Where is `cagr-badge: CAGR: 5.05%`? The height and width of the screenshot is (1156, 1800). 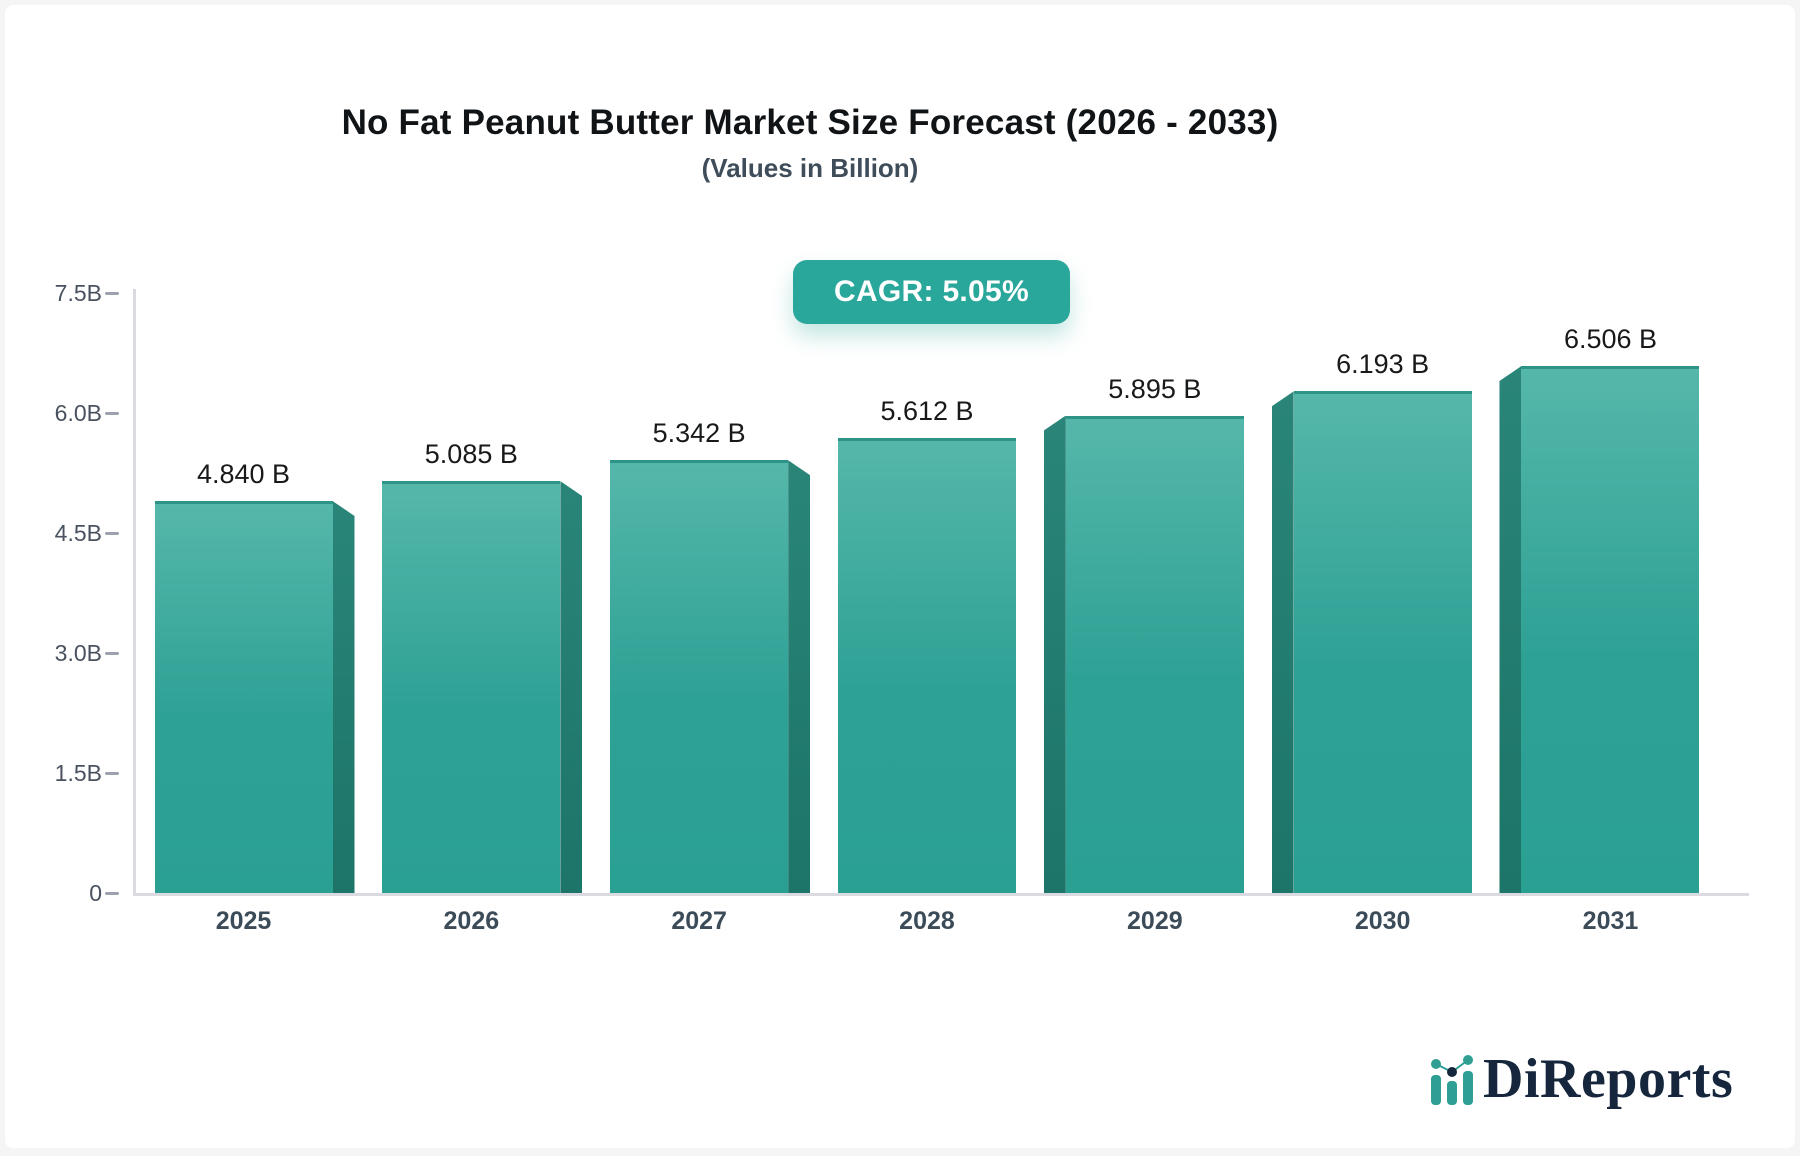
cagr-badge: CAGR: 5.05% is located at coordinates (931, 292).